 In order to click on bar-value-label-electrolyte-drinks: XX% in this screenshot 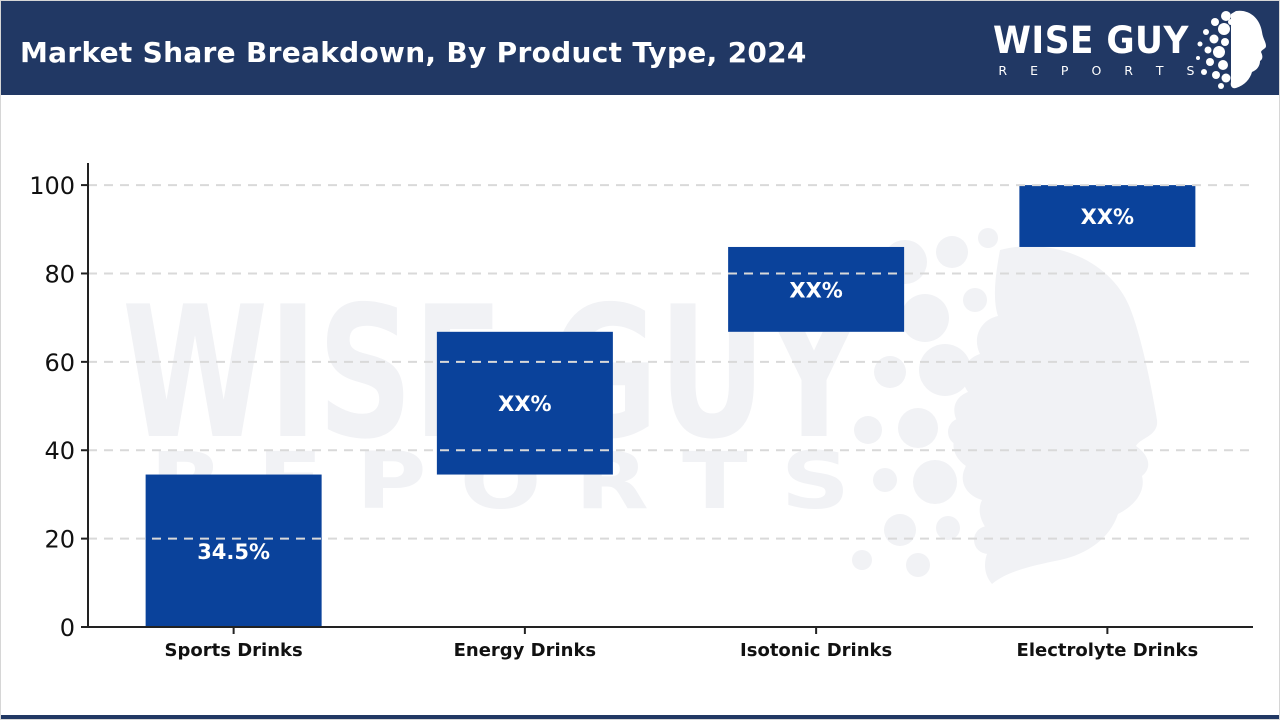, I will do `click(1107, 217)`.